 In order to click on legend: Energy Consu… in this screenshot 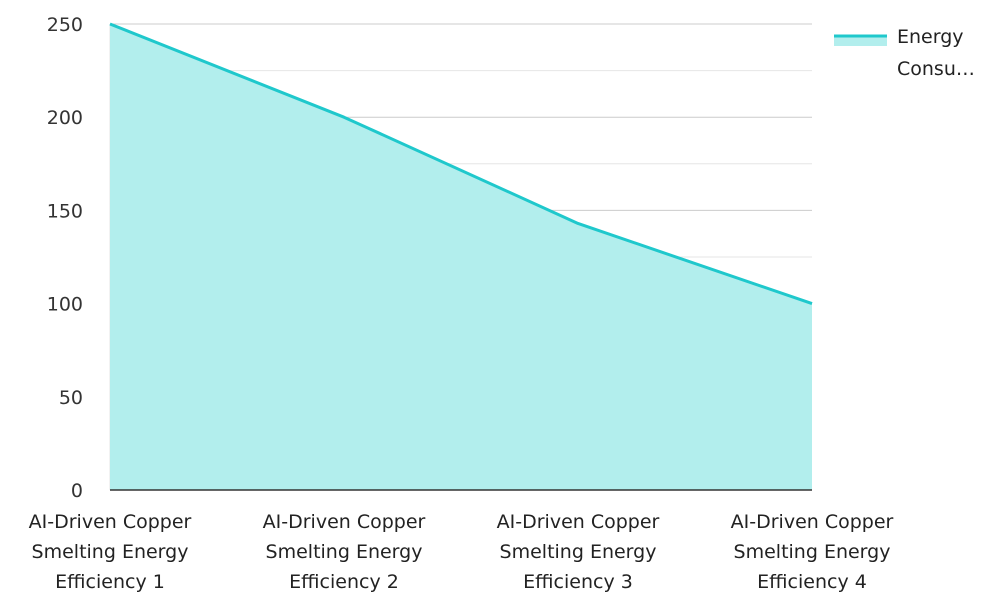, I will do `click(904, 53)`.